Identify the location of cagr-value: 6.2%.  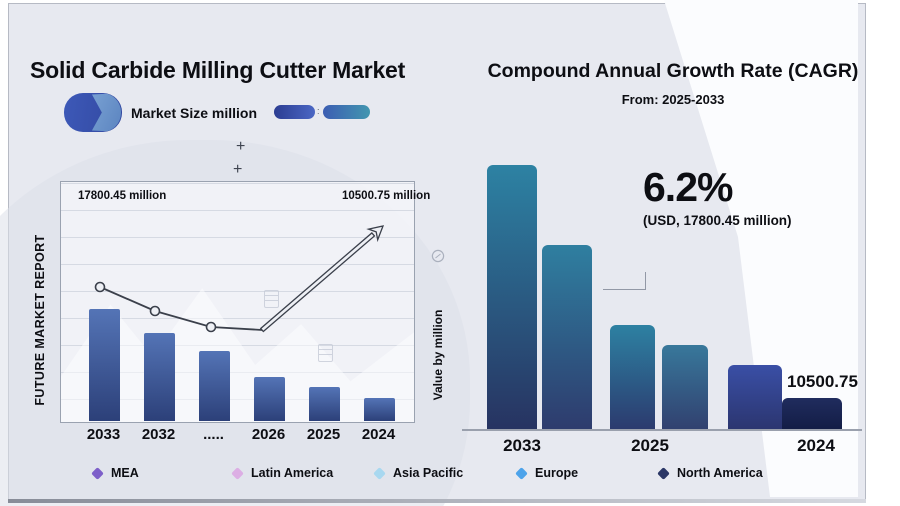
(688, 187).